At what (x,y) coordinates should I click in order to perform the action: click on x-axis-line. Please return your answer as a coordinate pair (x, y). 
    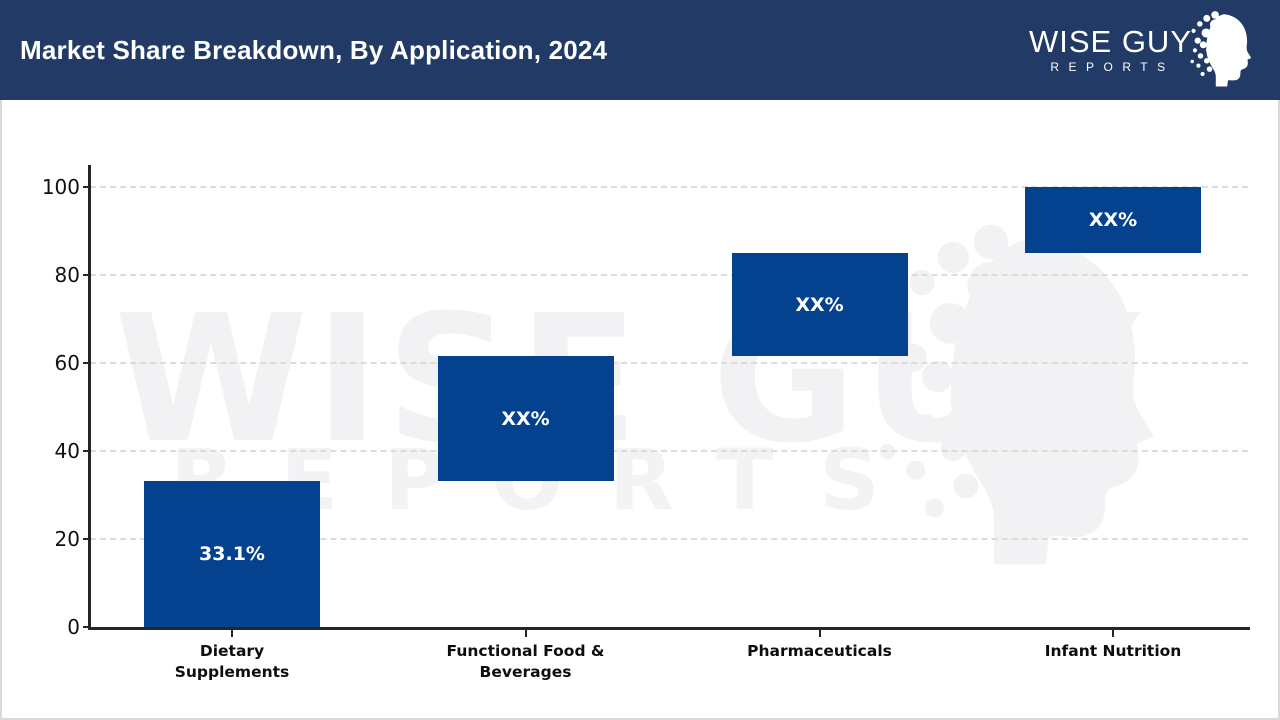
    Looking at the image, I should click on (669, 628).